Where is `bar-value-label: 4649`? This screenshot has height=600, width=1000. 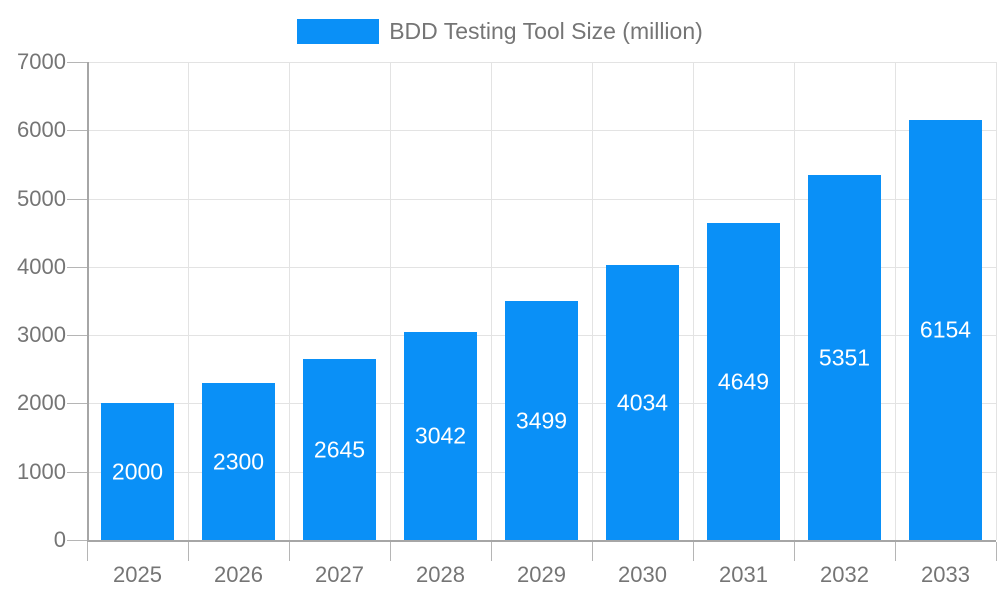 bar-value-label: 4649 is located at coordinates (743, 381).